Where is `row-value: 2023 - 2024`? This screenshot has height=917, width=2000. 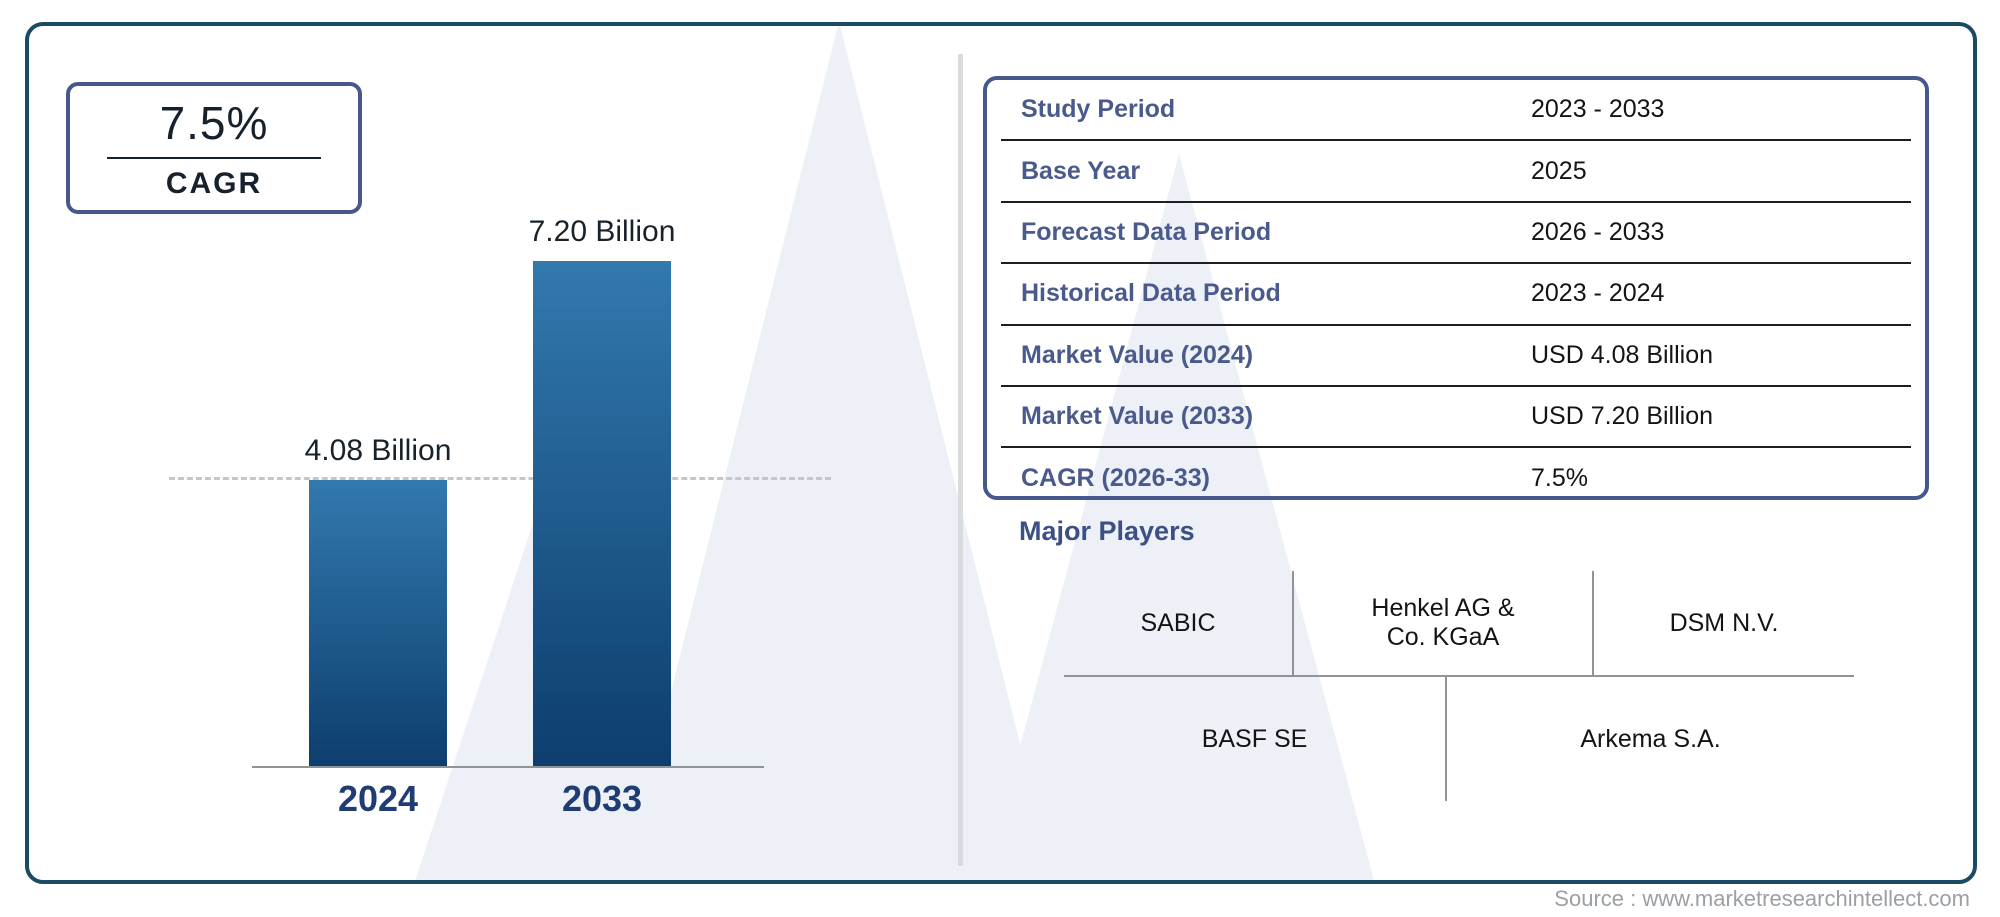
row-value: 2023 - 2024 is located at coordinates (1598, 293).